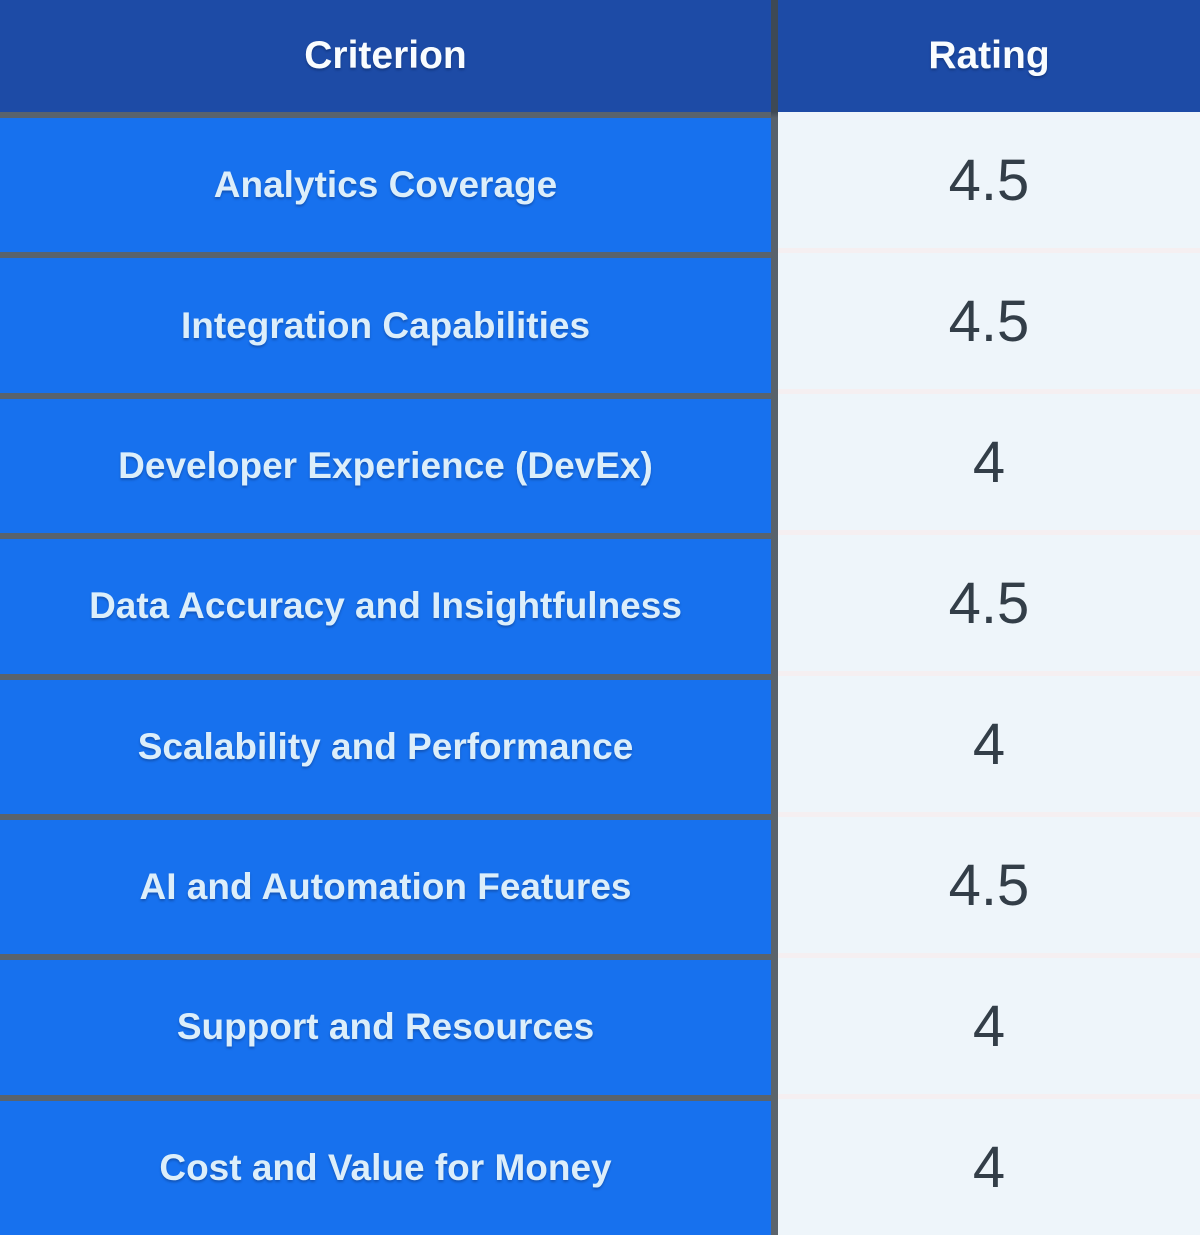 This screenshot has height=1235, width=1200. What do you see at coordinates (385, 463) in the screenshot?
I see `criterion-cell: Developer Experience (DevEx)` at bounding box center [385, 463].